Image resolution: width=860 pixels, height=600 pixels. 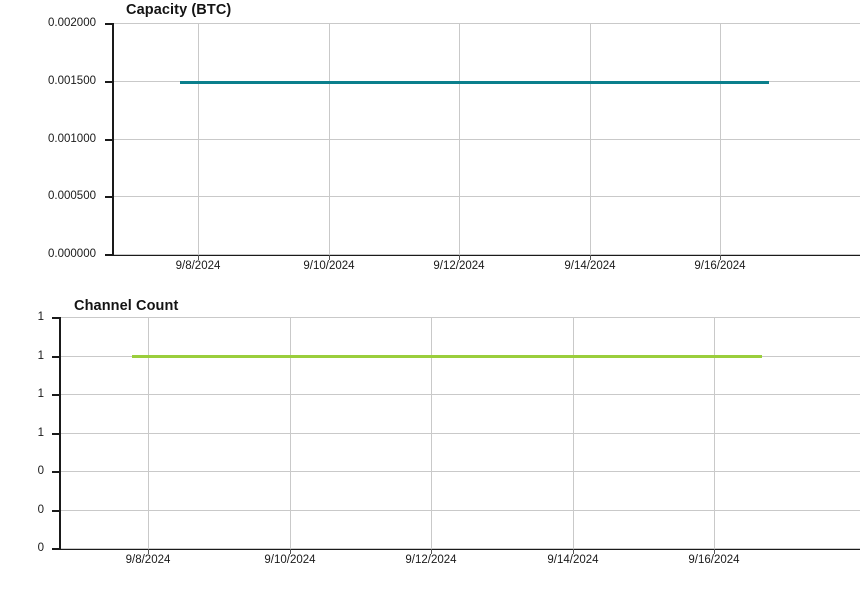 What do you see at coordinates (486, 255) in the screenshot?
I see `capacity-x-axis` at bounding box center [486, 255].